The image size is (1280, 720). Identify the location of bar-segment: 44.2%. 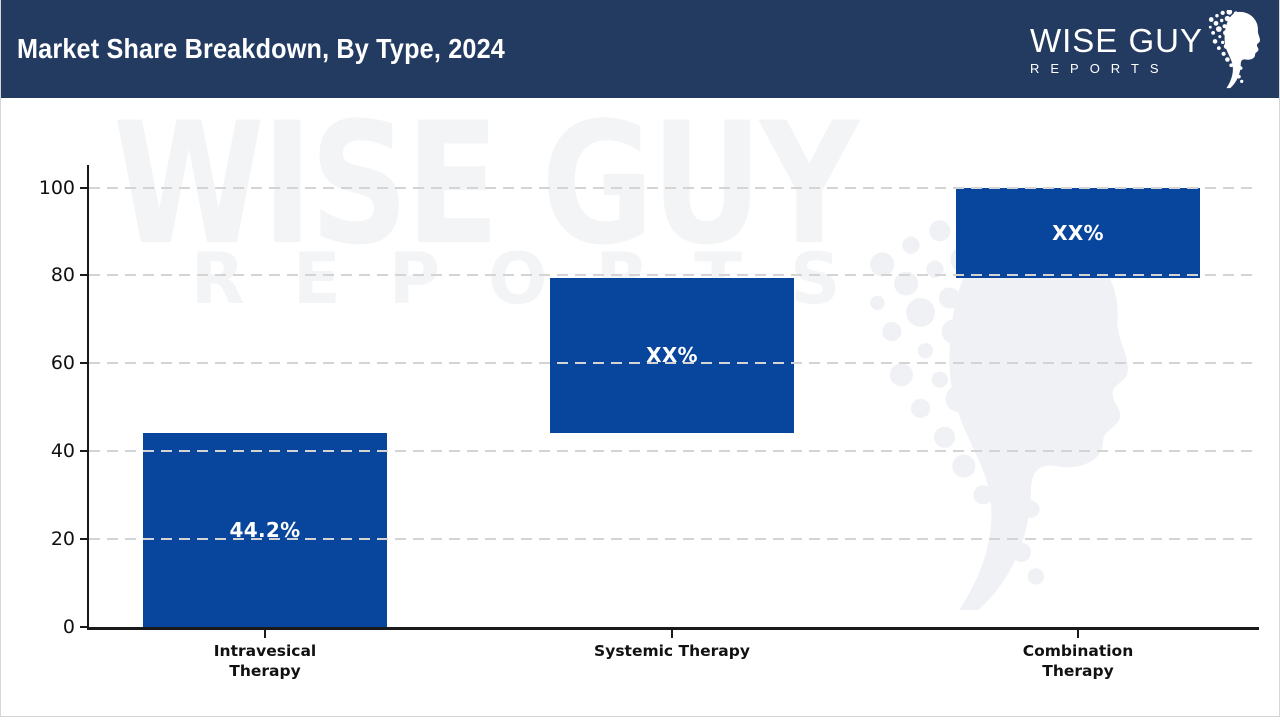
(265, 529).